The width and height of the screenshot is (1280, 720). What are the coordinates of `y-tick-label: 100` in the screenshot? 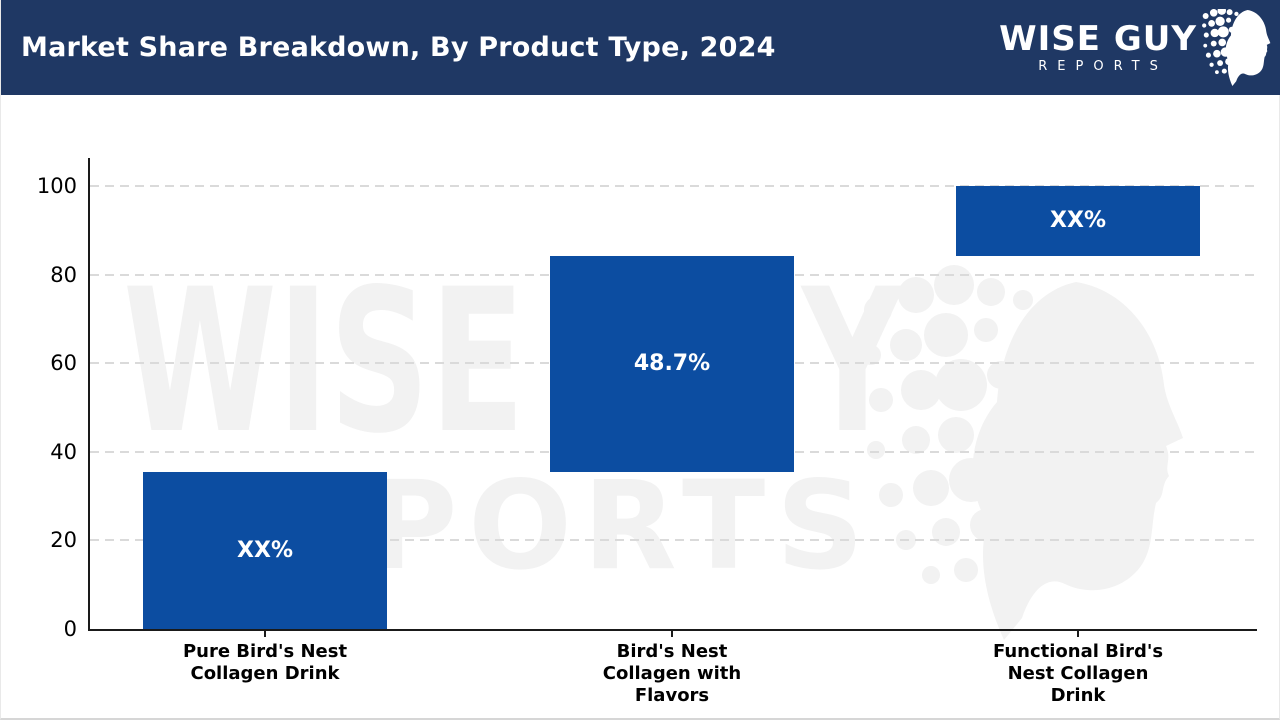 It's located at (56, 186).